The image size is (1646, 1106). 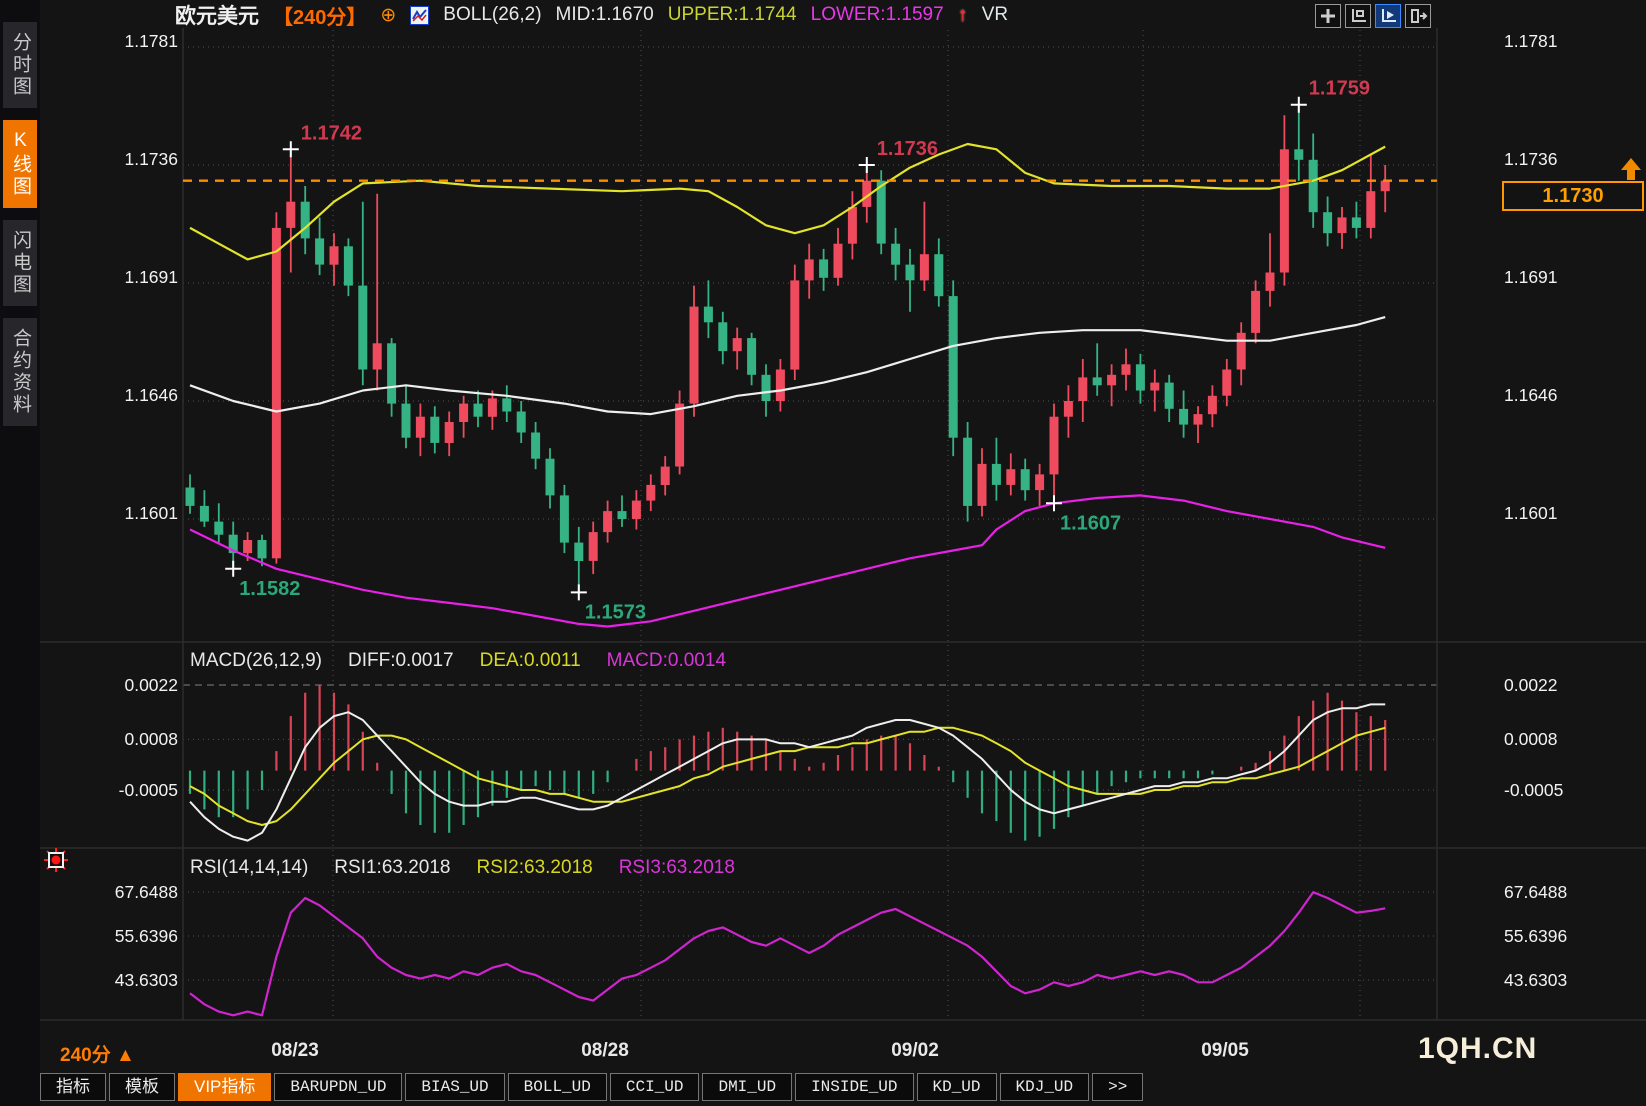 I want to click on sidebar-item-view: 分时图, so click(x=20, y=65).